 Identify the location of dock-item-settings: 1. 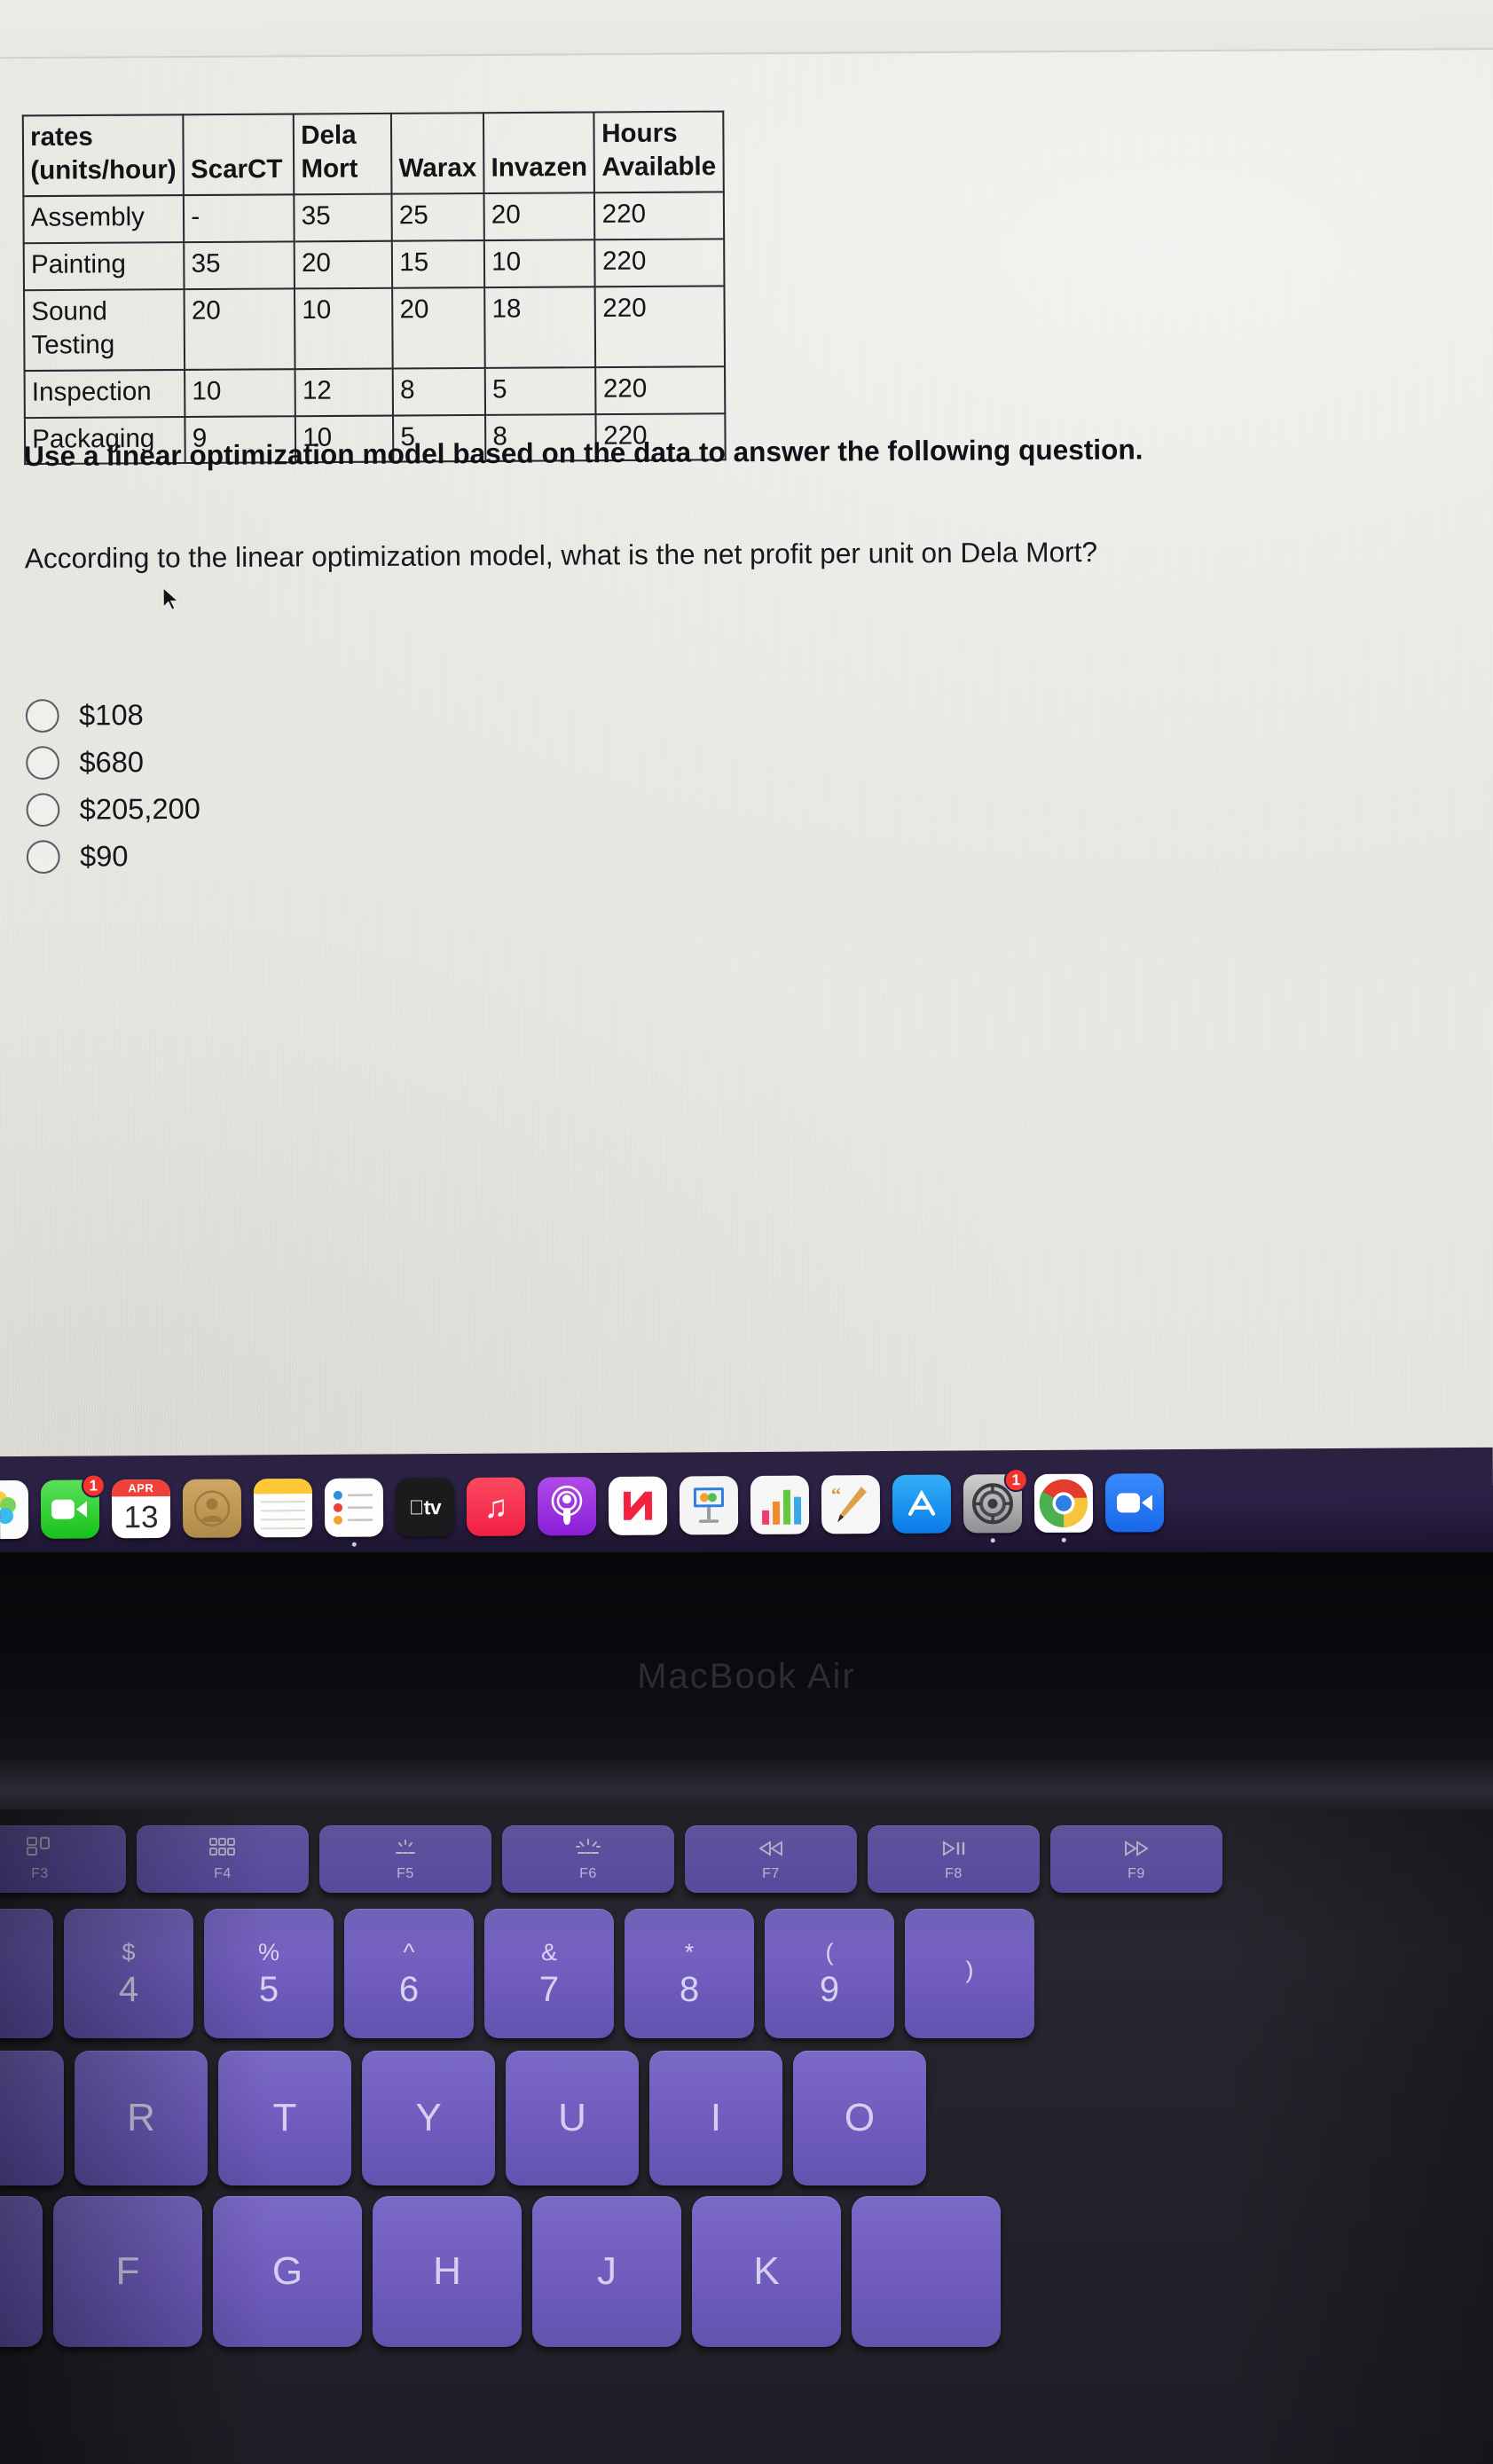
(995, 1505).